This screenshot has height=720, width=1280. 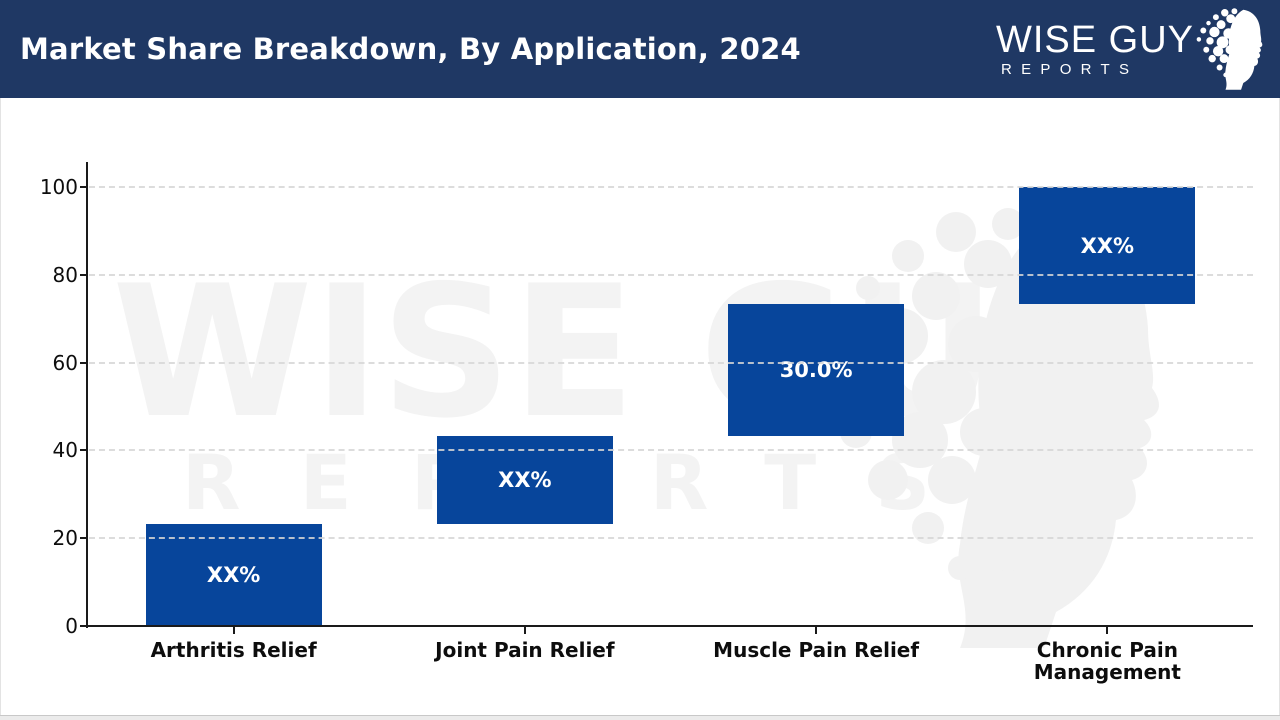 I want to click on bar-value-label: 30.0%, so click(x=816, y=370).